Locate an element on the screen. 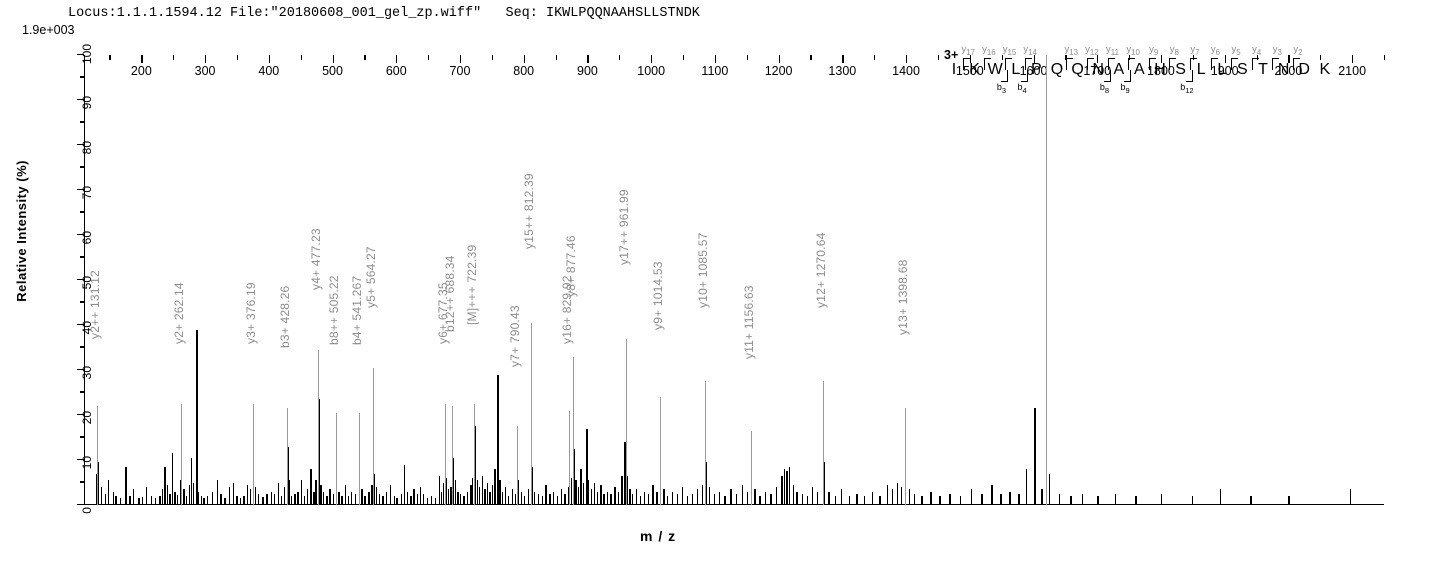 This screenshot has height=562, width=1436. x-tick-label: 800 is located at coordinates (524, 71).